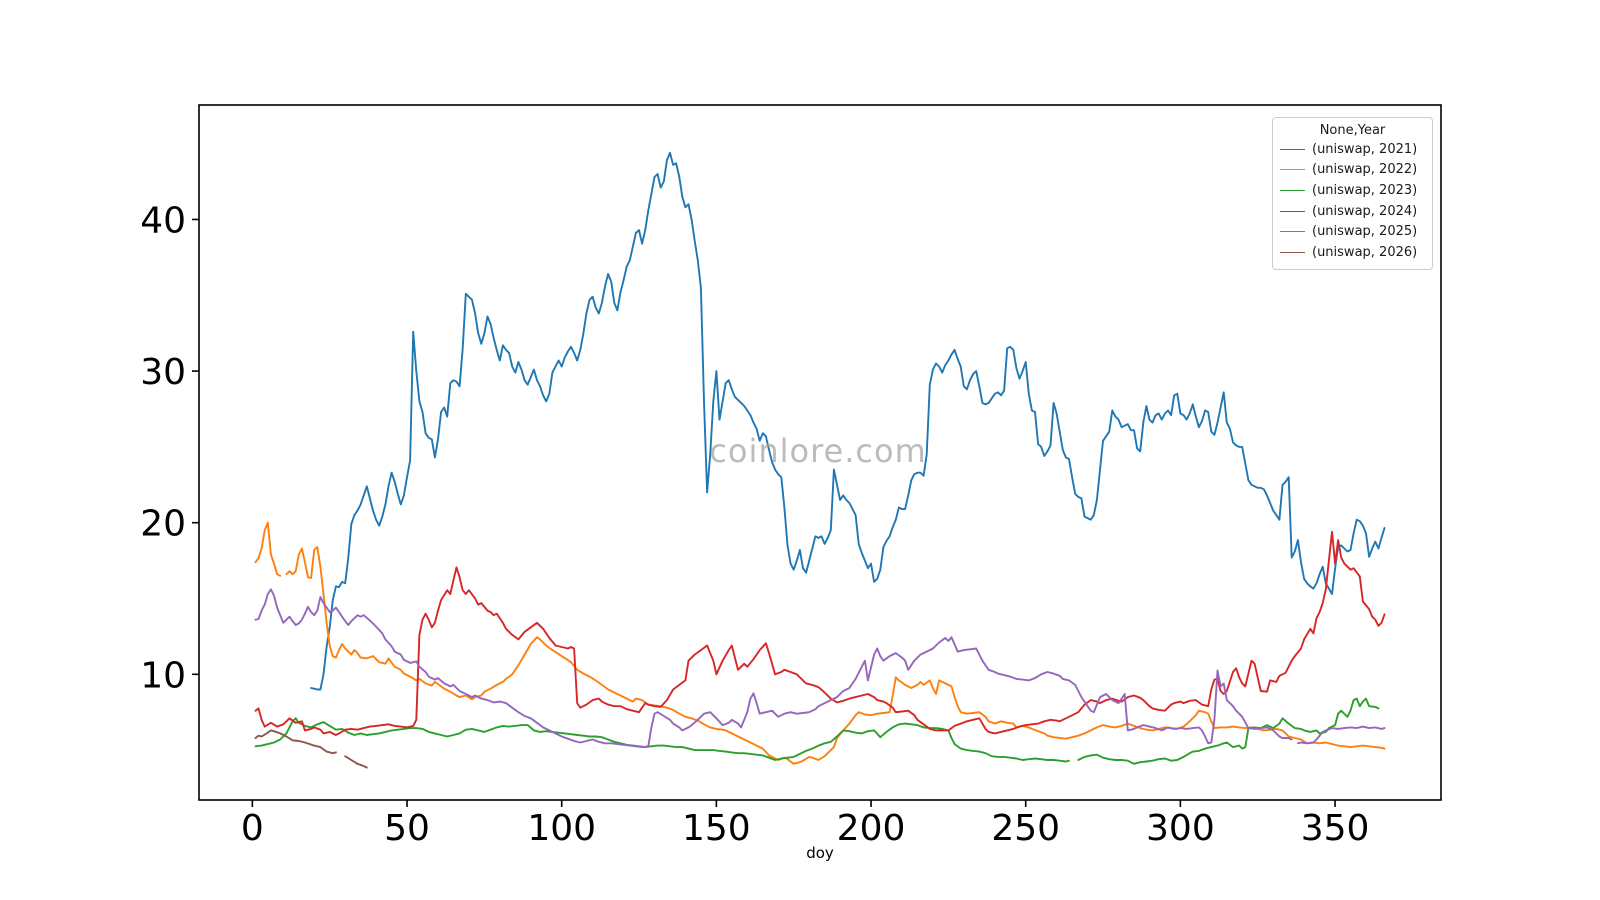 The image size is (1600, 900). I want to click on legend-item-2026: (uniswap, 2026), so click(1352, 252).